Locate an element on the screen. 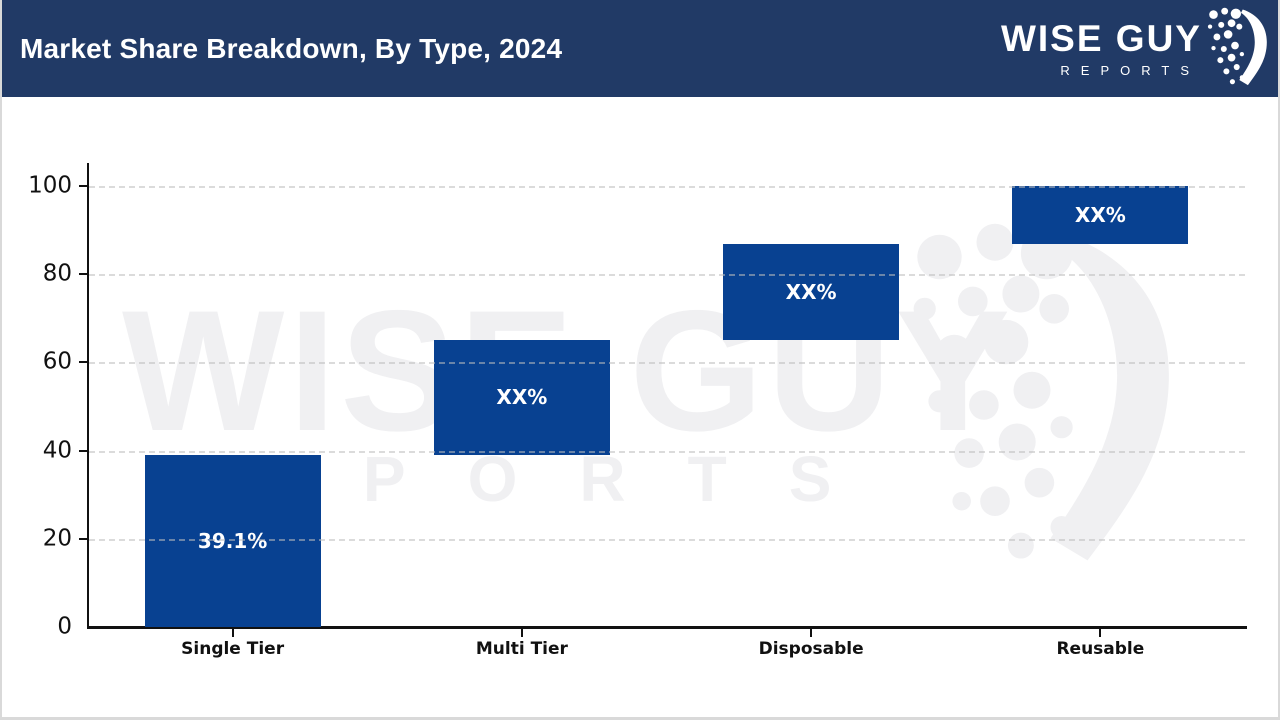 The height and width of the screenshot is (720, 1280). wiseguy-logo: WISE GUY REPORTS is located at coordinates (1101, 49).